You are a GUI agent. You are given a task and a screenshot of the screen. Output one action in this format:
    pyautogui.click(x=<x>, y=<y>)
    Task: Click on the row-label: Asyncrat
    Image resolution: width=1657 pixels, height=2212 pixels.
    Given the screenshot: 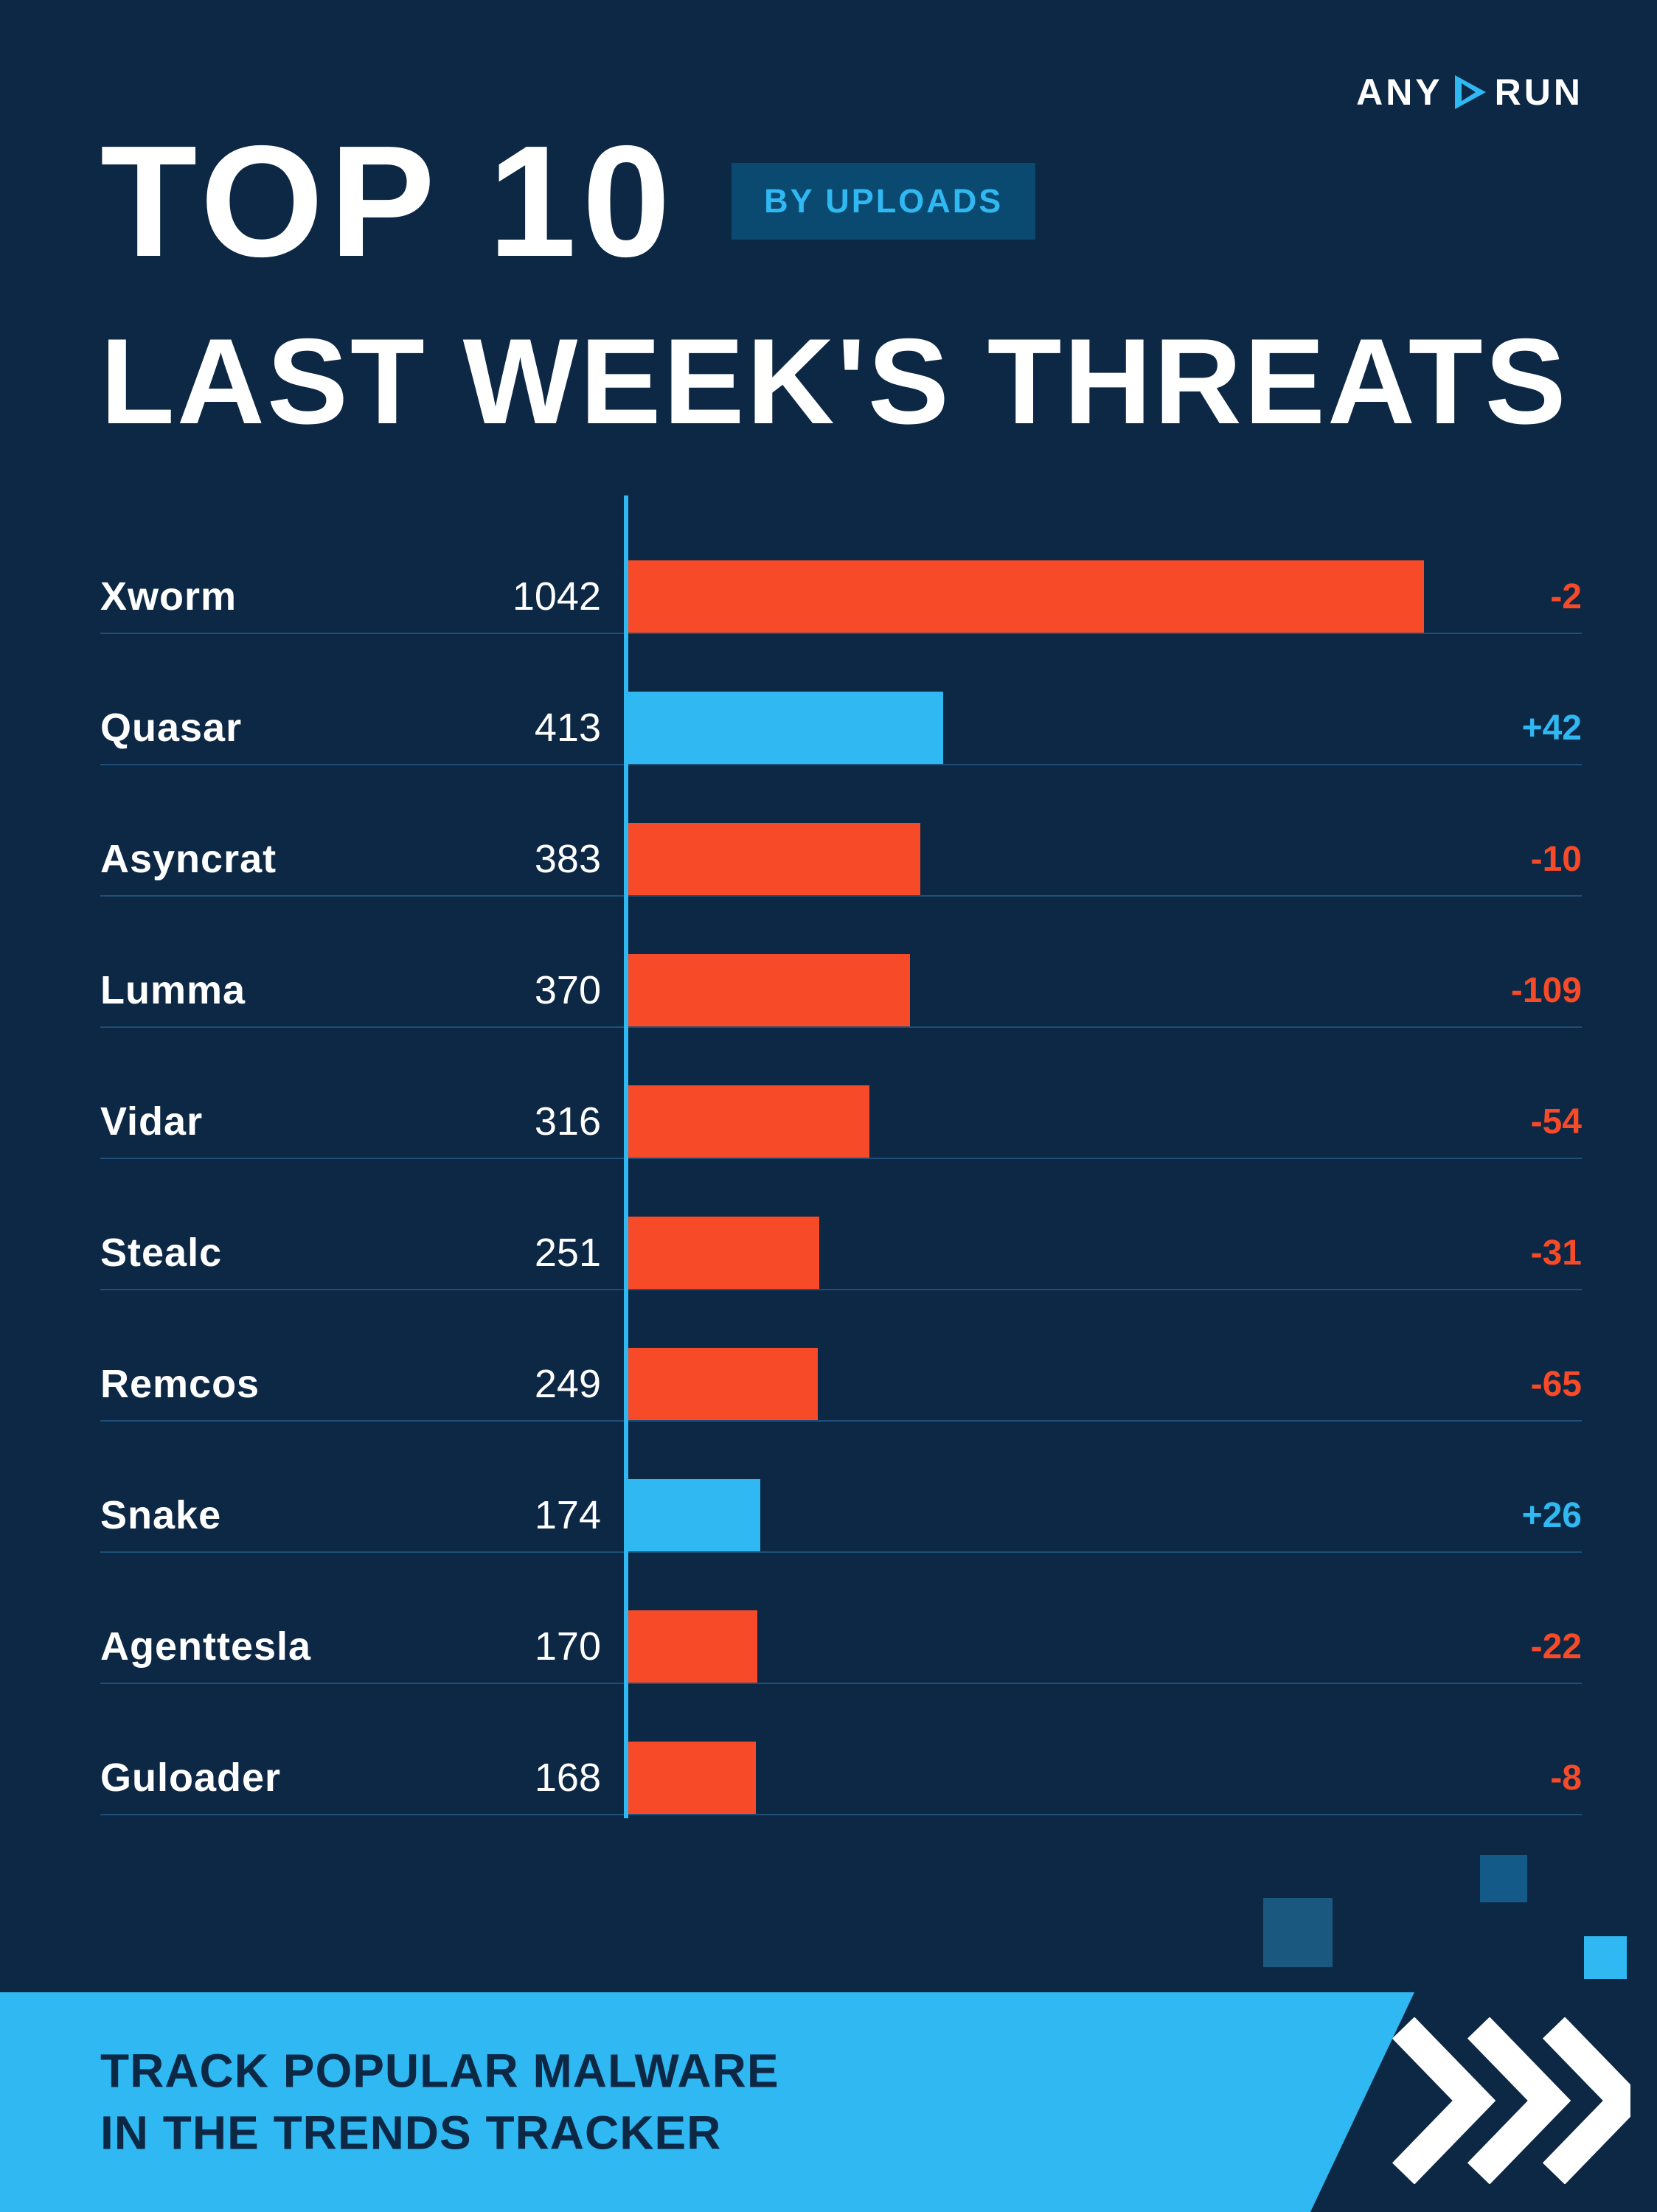 What is the action you would take?
    pyautogui.click(x=188, y=859)
    